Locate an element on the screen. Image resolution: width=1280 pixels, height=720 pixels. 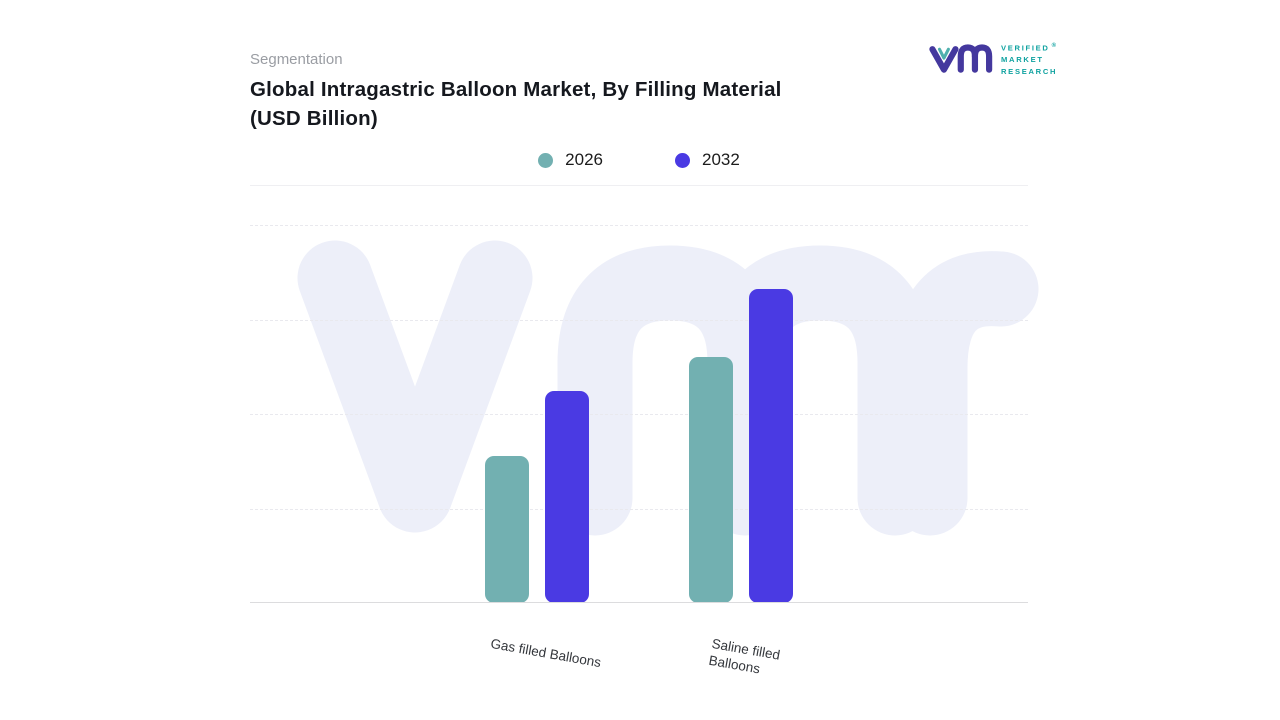
segmentation-label: Segmentation is located at coordinates (296, 59).